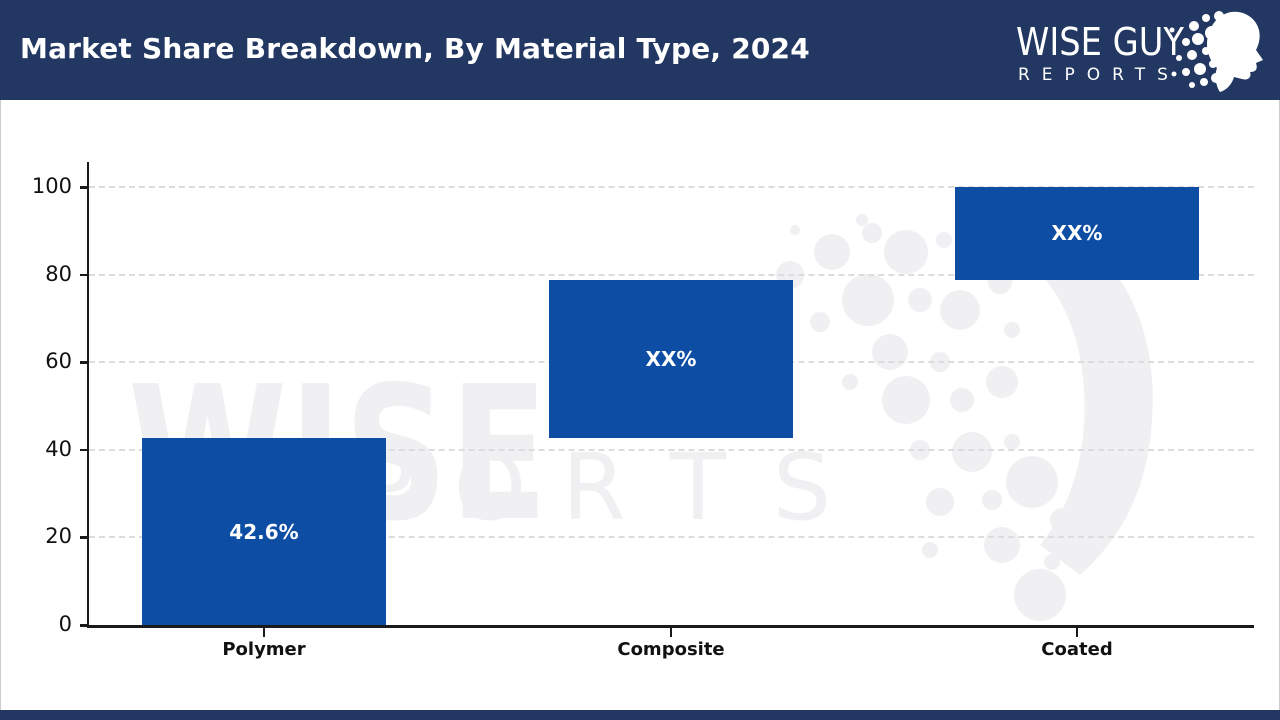 Image resolution: width=1280 pixels, height=720 pixels. I want to click on logo-wordmark: WISE GUY, so click(1100, 42).